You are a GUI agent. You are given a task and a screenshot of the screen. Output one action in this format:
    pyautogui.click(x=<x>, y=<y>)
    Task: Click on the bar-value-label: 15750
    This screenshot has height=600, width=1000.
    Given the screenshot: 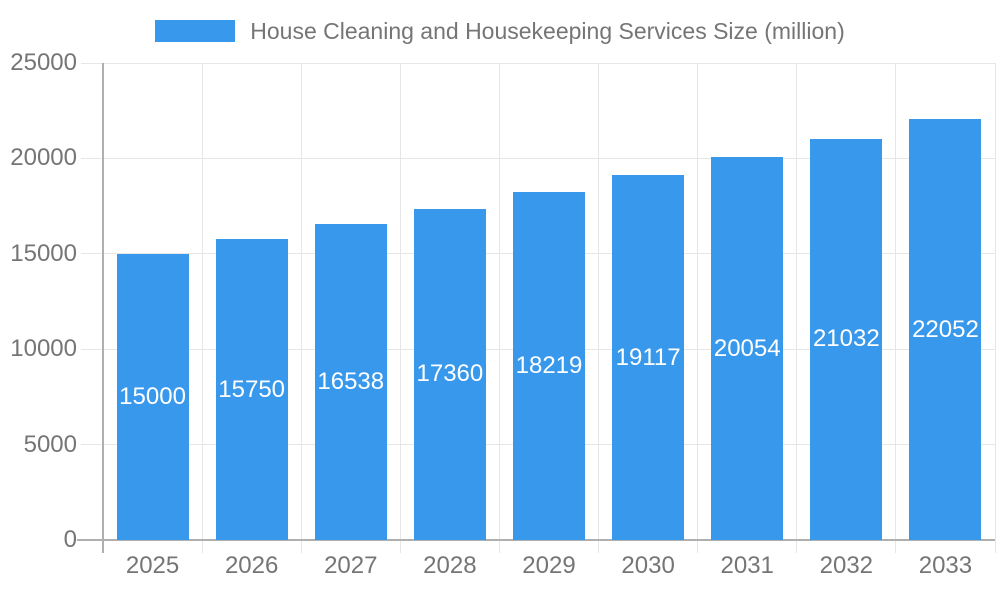 What is the action you would take?
    pyautogui.click(x=252, y=389)
    